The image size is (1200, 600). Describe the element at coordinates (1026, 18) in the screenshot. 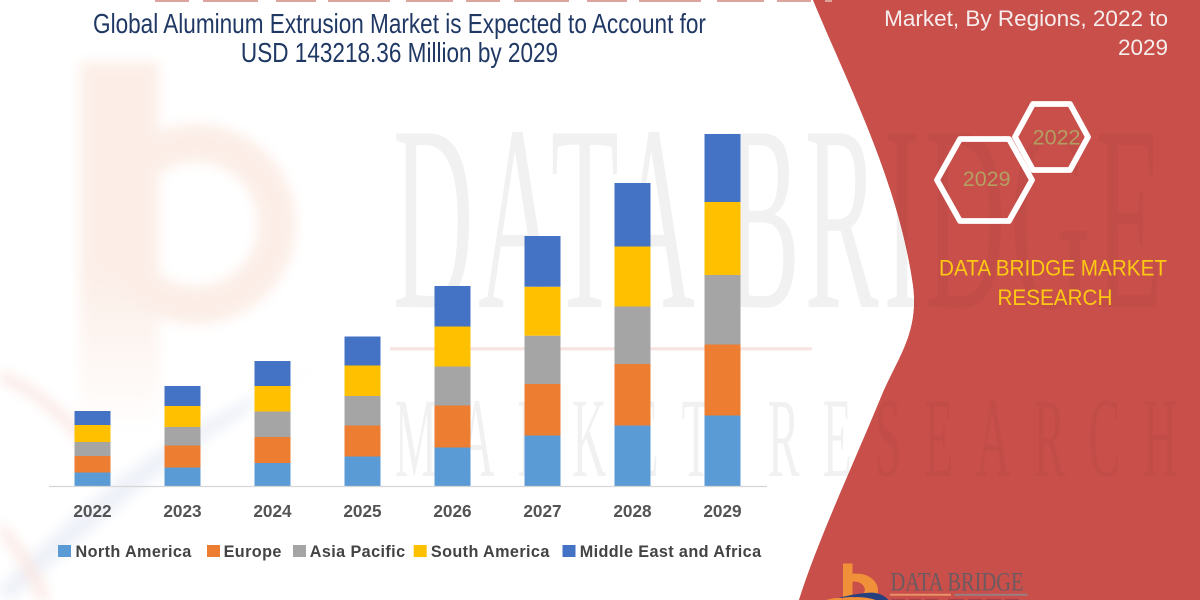

I see `svg-text: Market, By Regions, 2022 to` at that location.